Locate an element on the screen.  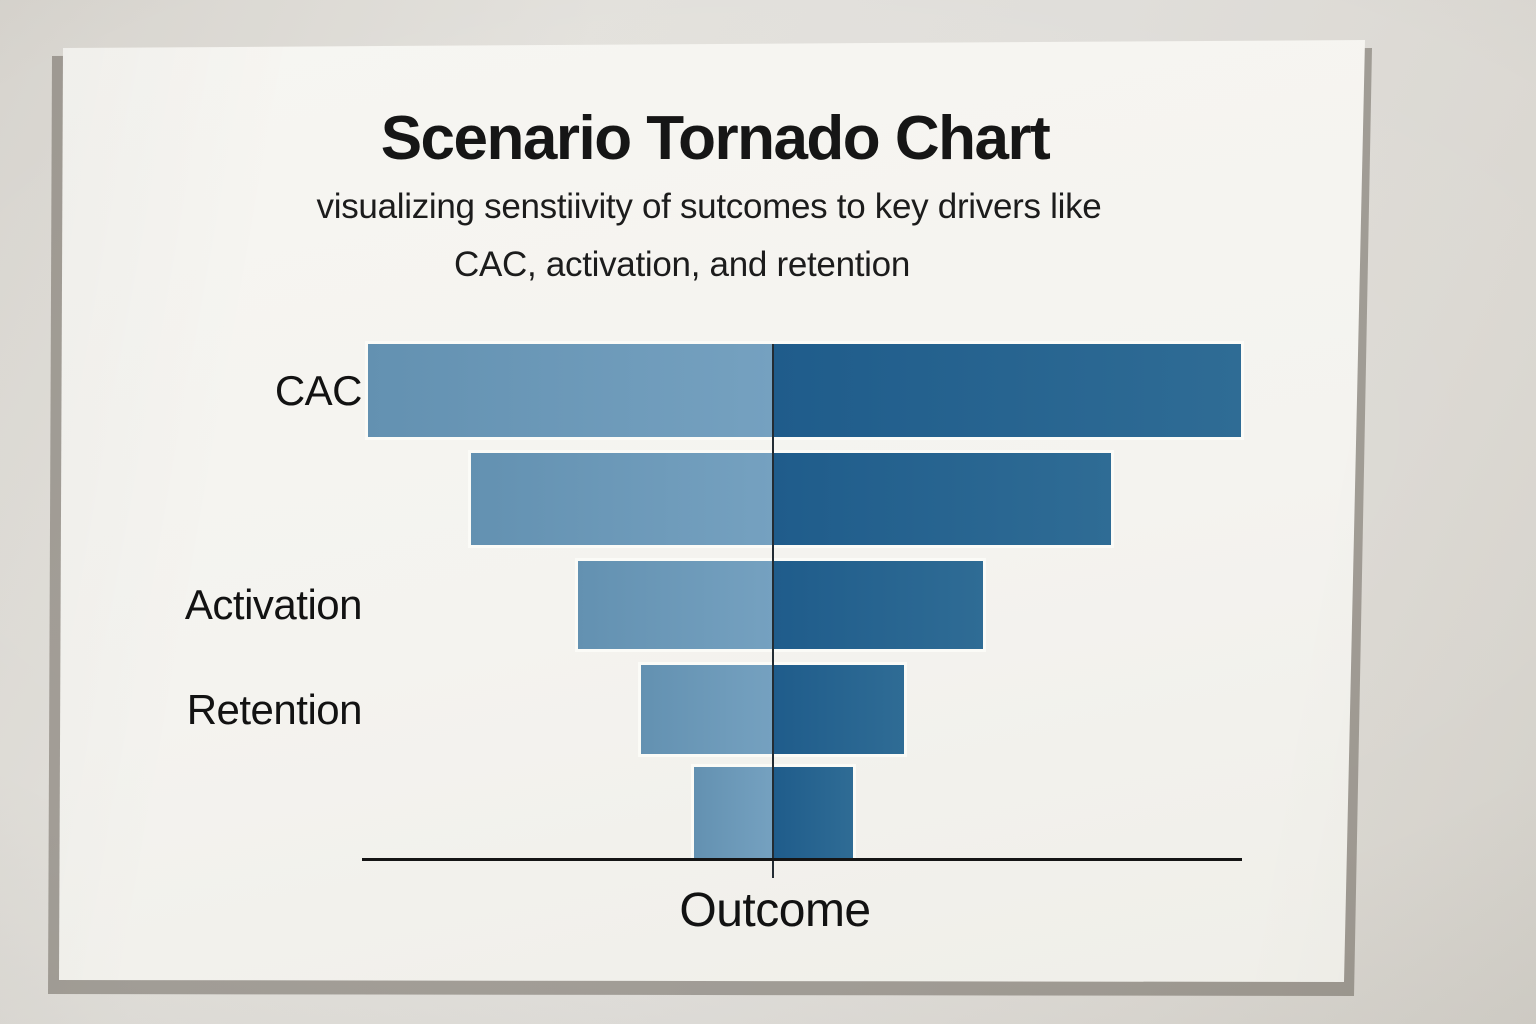
tornado-bar-retention is located at coordinates (772, 709).